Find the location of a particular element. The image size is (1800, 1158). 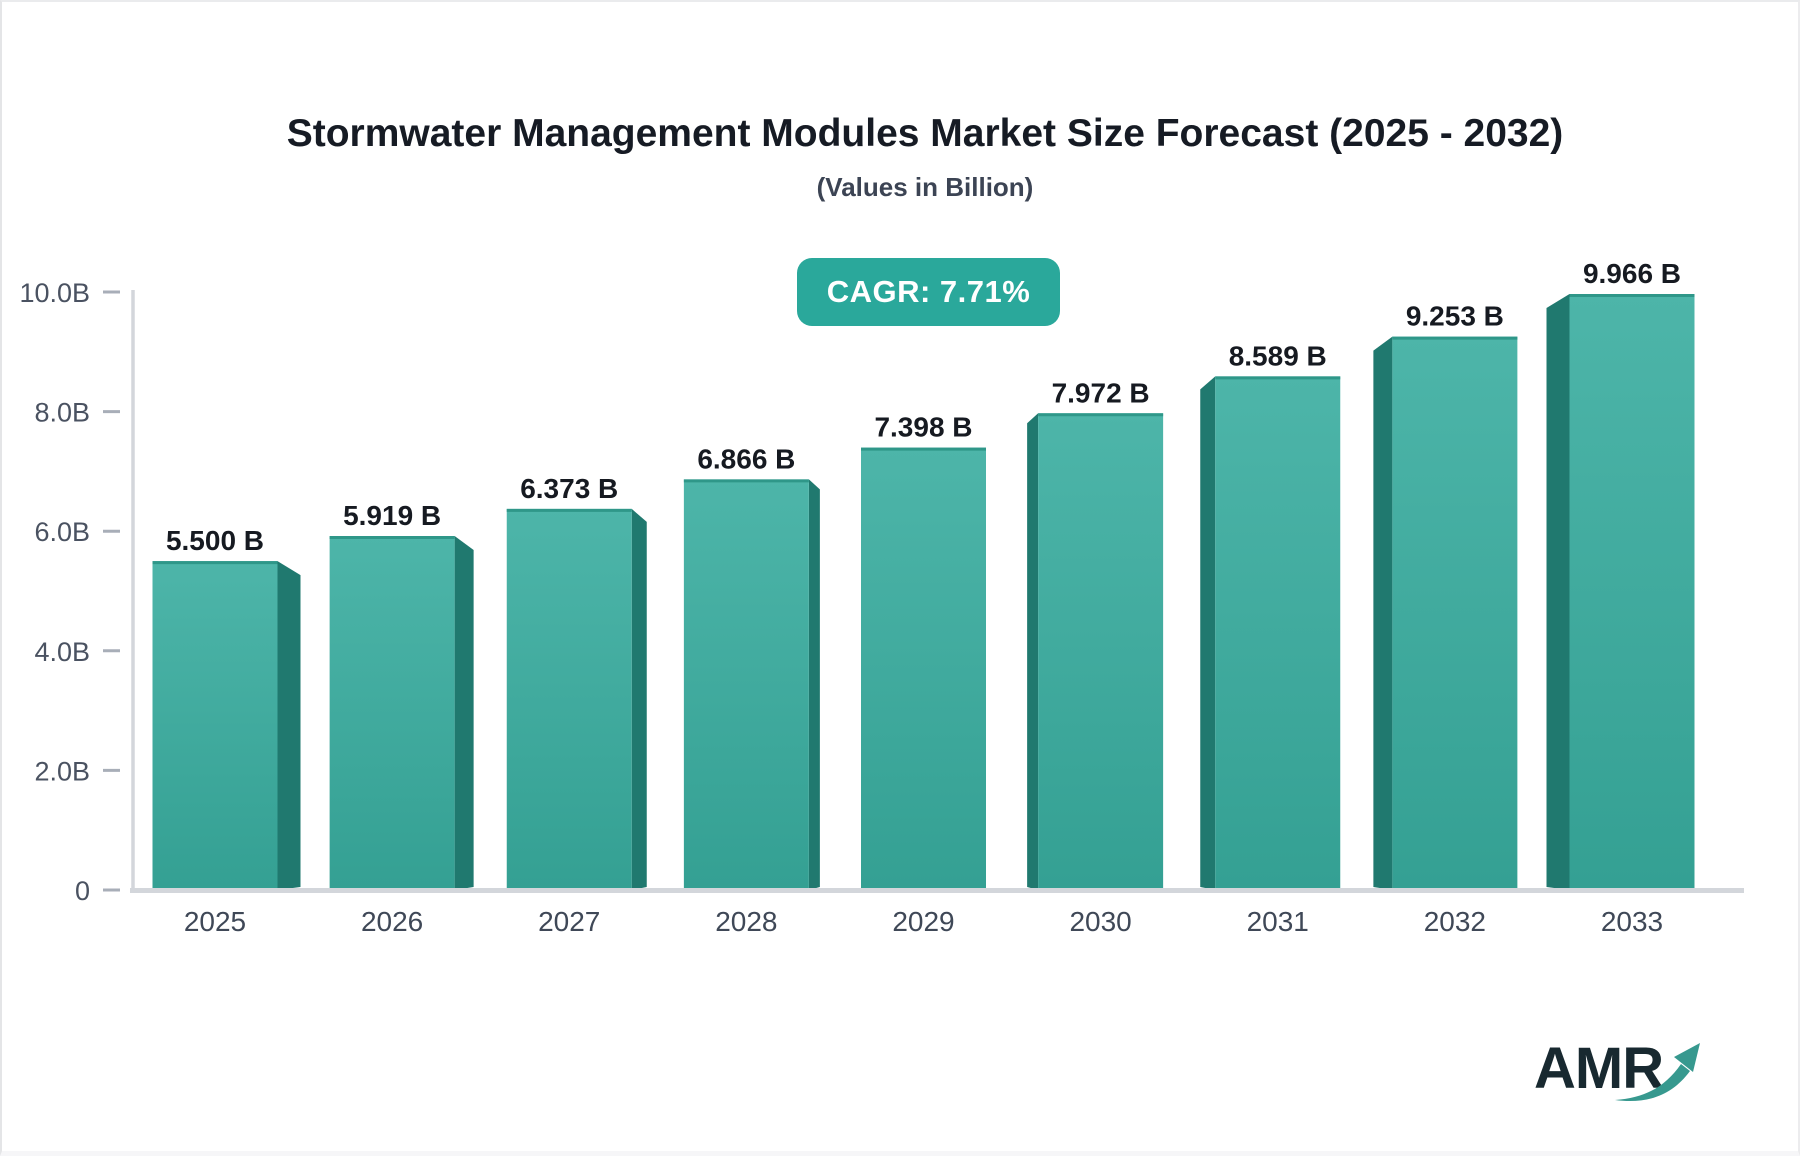

x-tick-label-2033: 2033 is located at coordinates (1632, 921).